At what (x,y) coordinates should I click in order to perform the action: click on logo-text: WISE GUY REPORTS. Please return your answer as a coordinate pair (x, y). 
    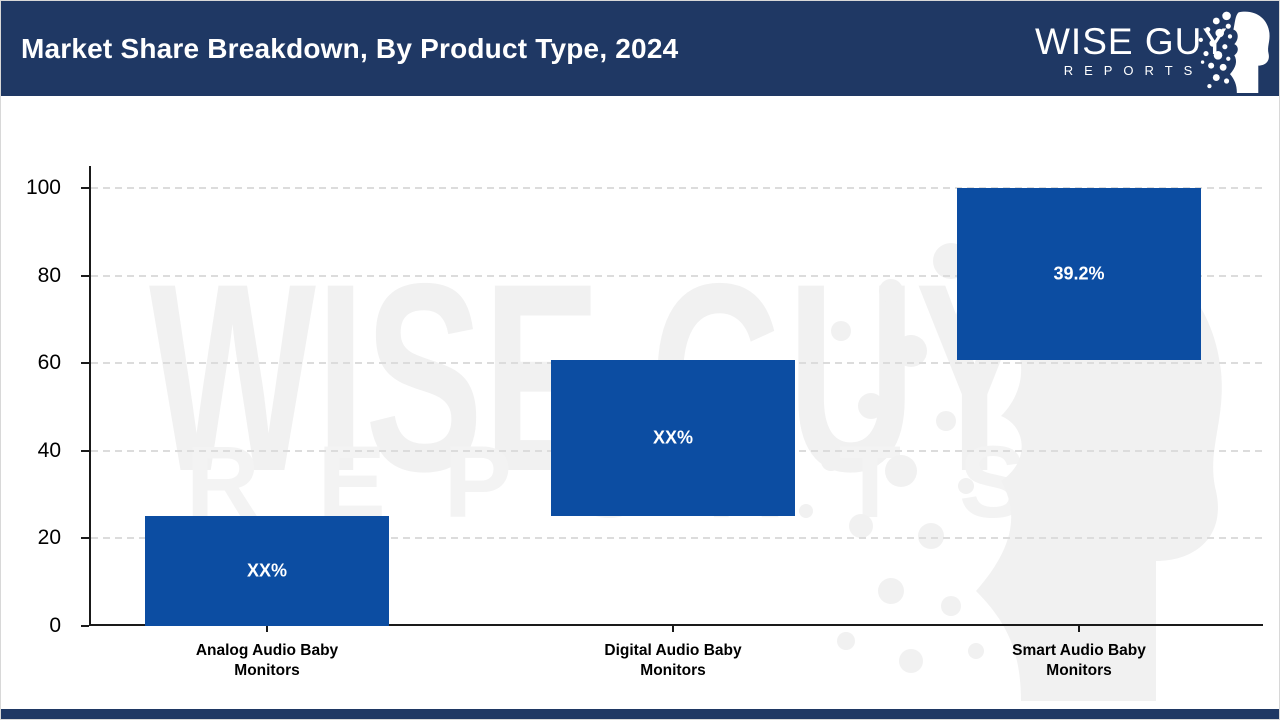
    Looking at the image, I should click on (1132, 50).